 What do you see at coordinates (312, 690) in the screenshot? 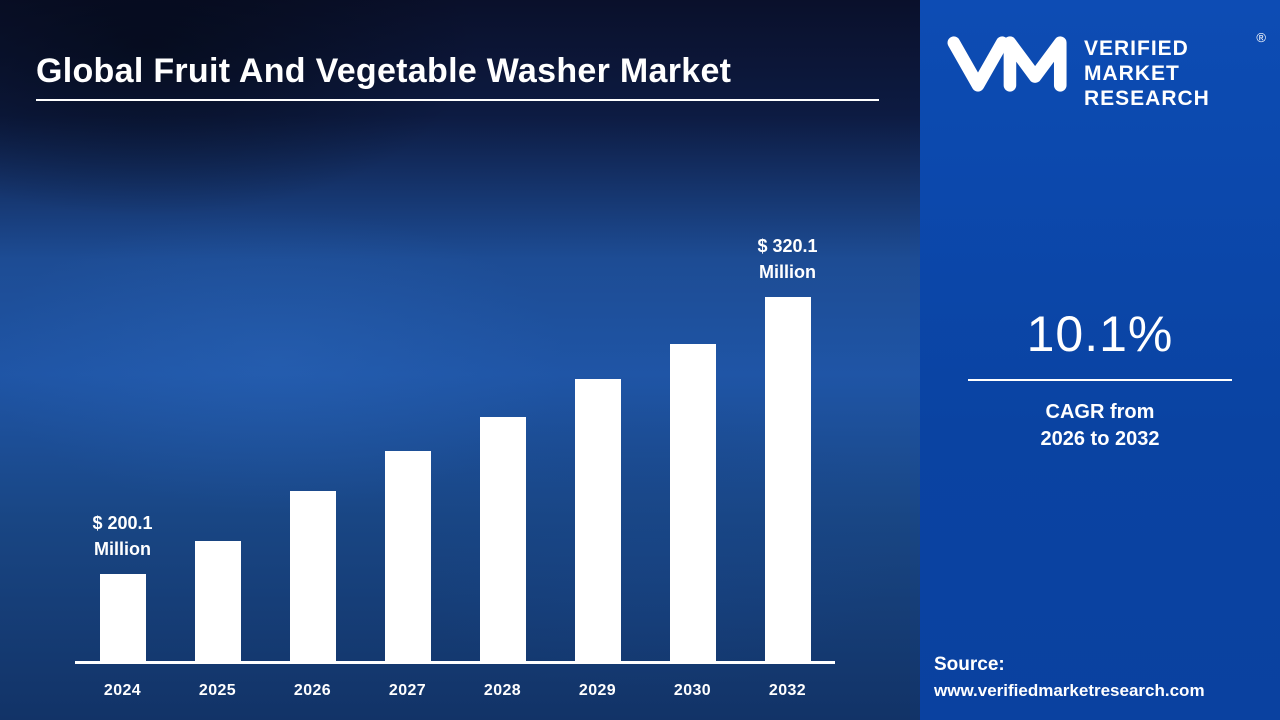
I see `x-tick-label: 2026` at bounding box center [312, 690].